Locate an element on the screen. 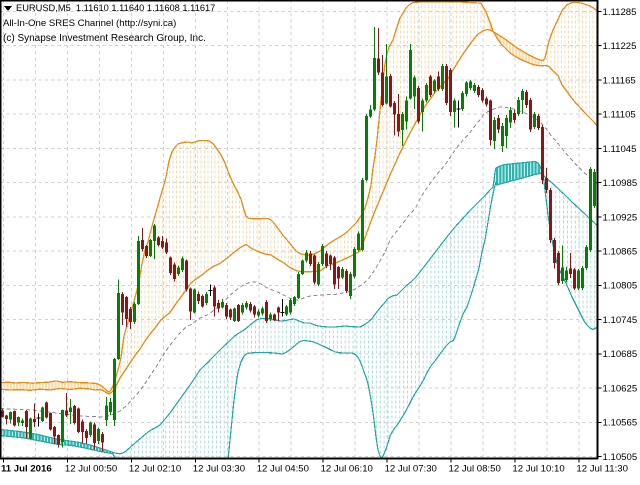 This screenshot has width=640, height=485. svg-text: 12 Jul 00:50 is located at coordinates (91, 469).